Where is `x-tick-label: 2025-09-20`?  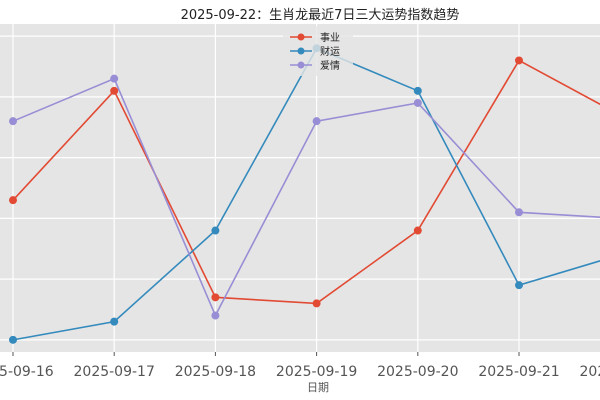
x-tick-label: 2025-09-20 is located at coordinates (417, 372).